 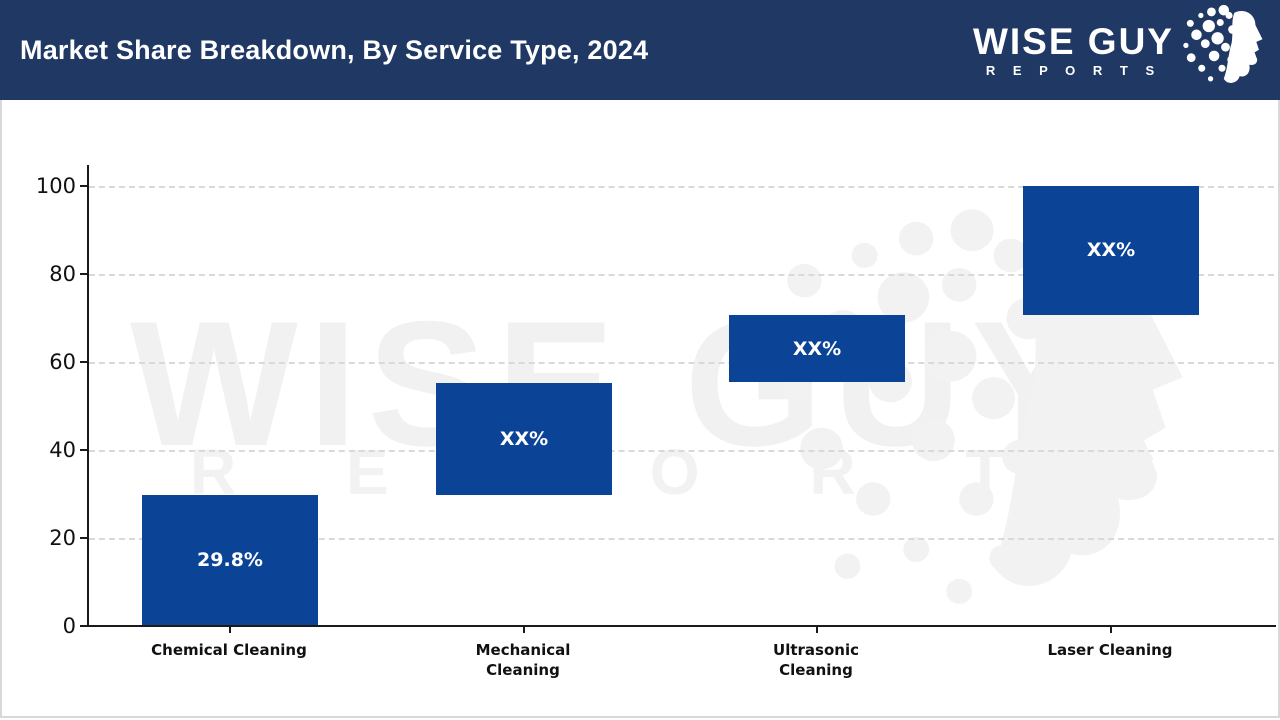 I want to click on x-category-label-laser: Laser Cleaning, so click(x=1110, y=650).